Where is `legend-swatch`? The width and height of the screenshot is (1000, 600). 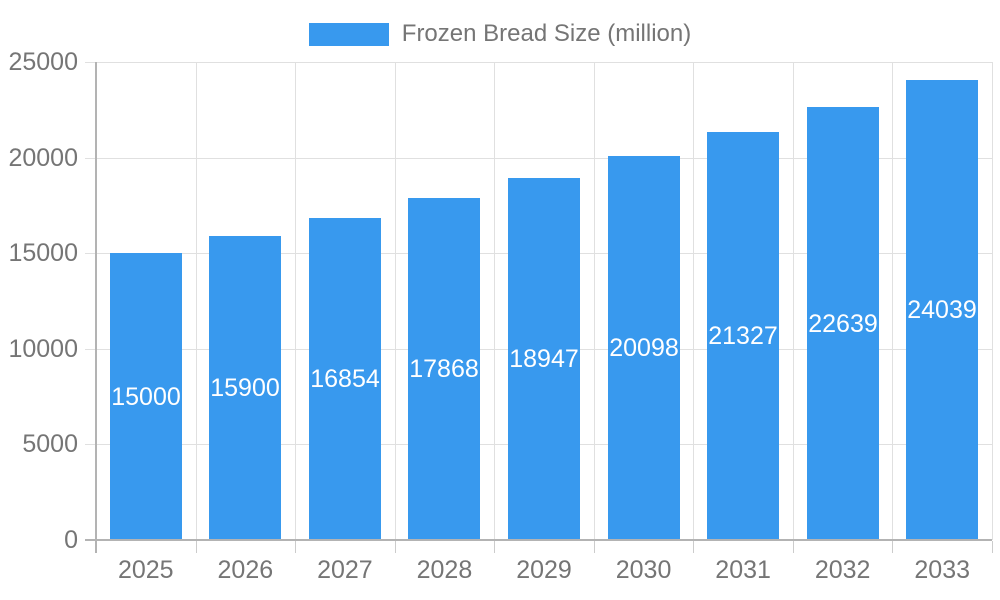
legend-swatch is located at coordinates (348, 34).